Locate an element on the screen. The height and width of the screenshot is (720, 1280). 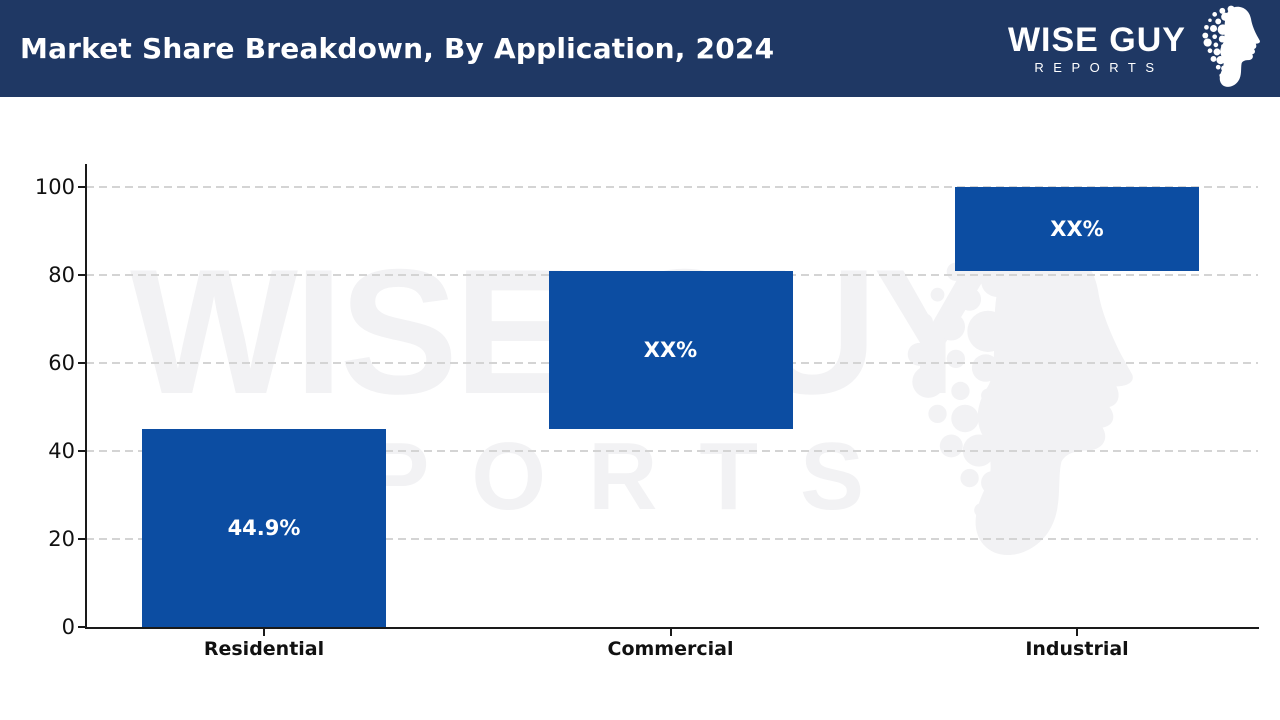
y-tick-label-20: 20 is located at coordinates (61, 539).